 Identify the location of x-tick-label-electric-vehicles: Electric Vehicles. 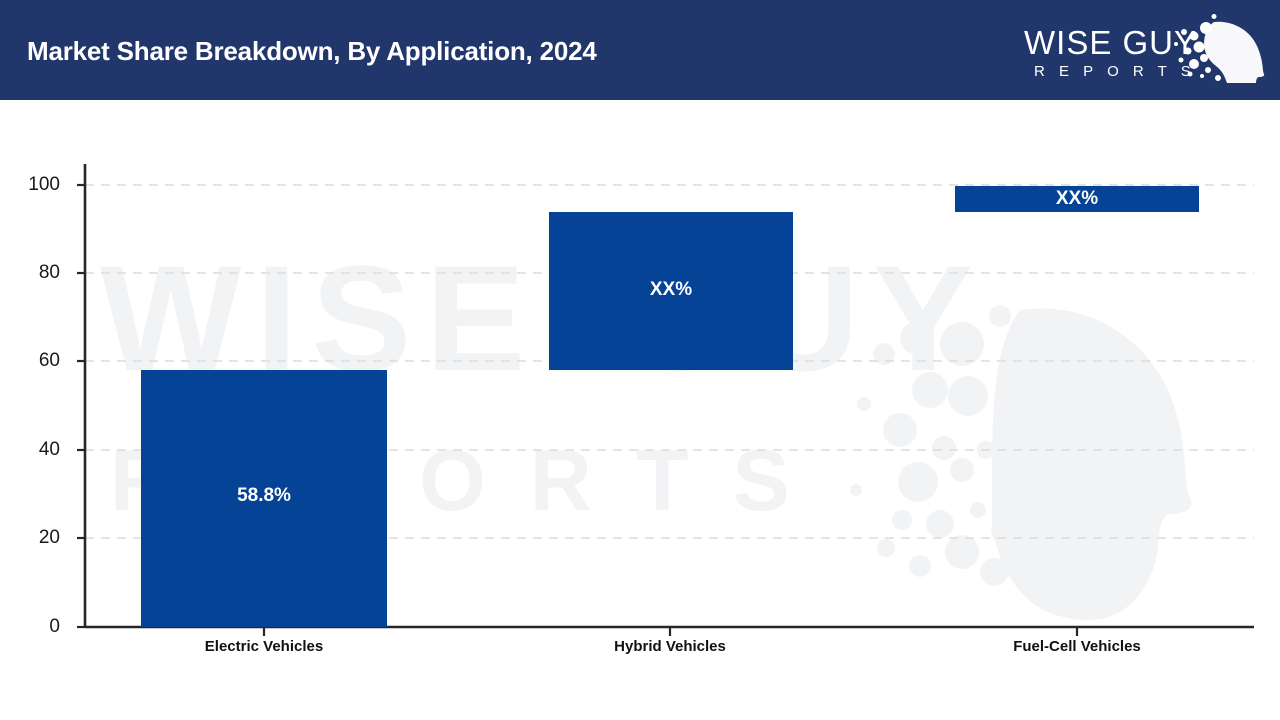
(264, 646).